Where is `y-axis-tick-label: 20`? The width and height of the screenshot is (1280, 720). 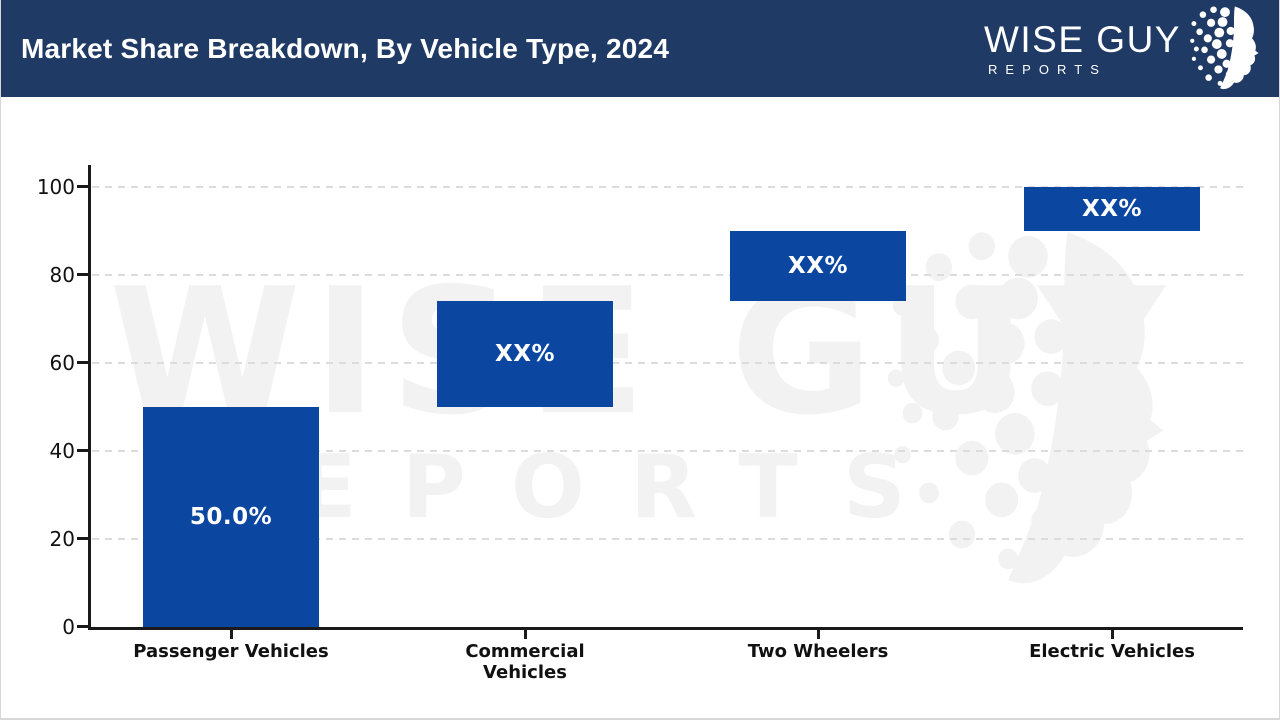
y-axis-tick-label: 20 is located at coordinates (62, 539).